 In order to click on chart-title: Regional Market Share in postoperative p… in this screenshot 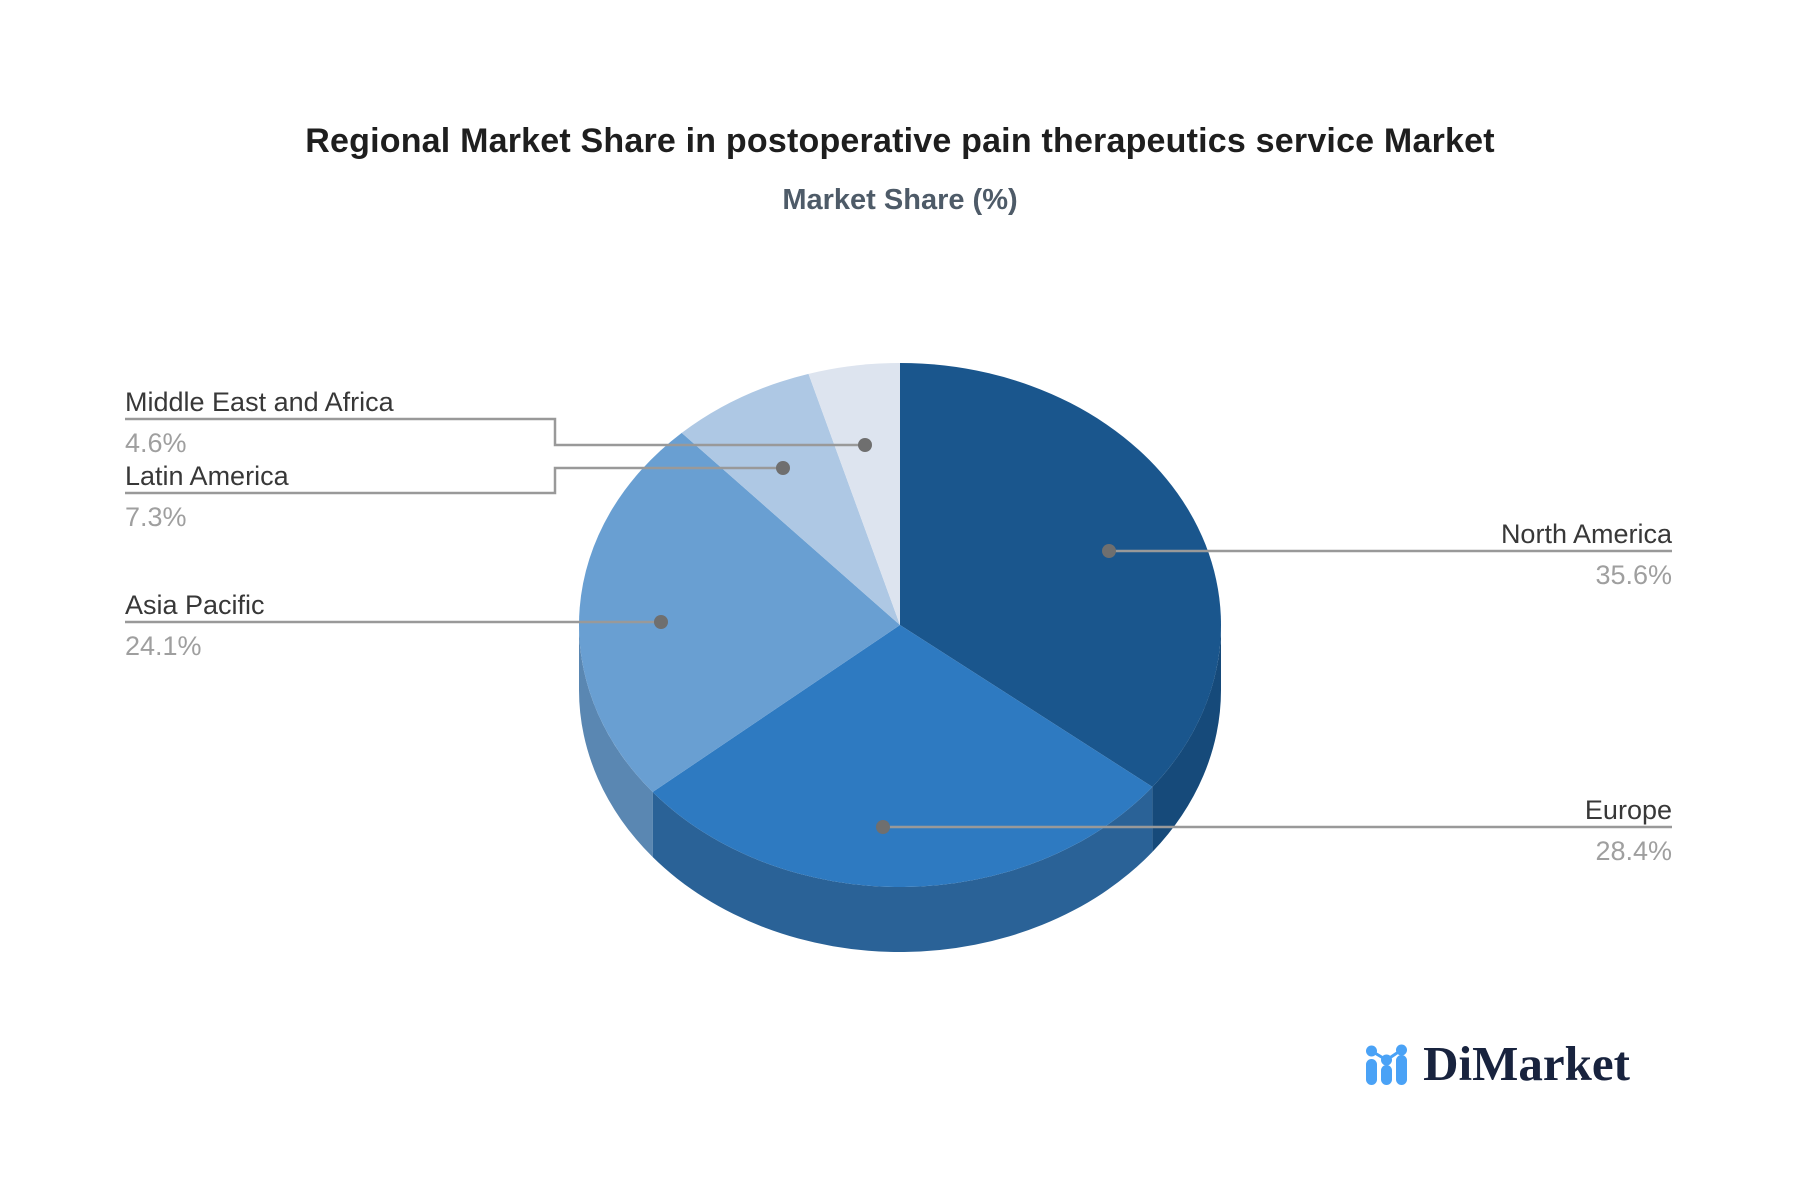, I will do `click(900, 141)`.